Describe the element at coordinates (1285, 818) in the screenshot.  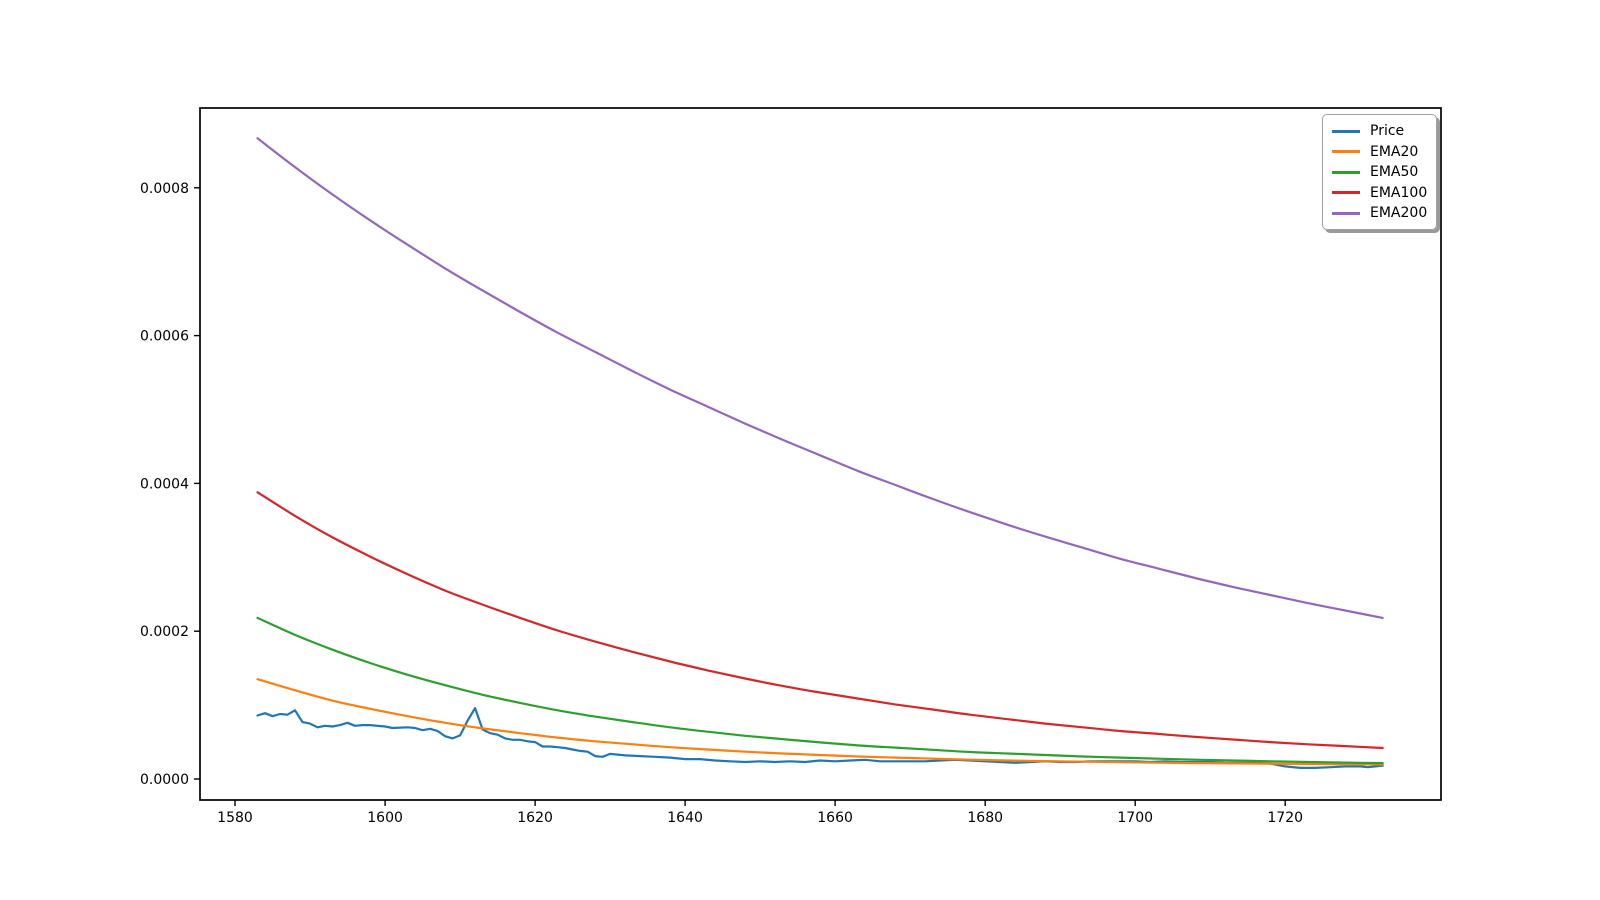
I see `x-tick-label: 1720` at that location.